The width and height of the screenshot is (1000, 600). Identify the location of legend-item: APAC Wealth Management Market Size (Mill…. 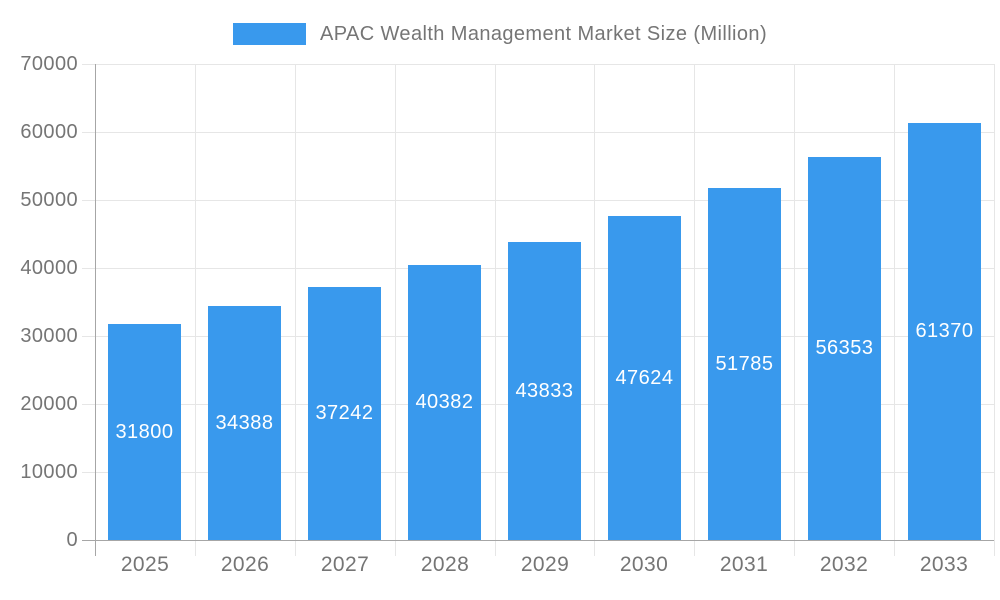
(499, 34).